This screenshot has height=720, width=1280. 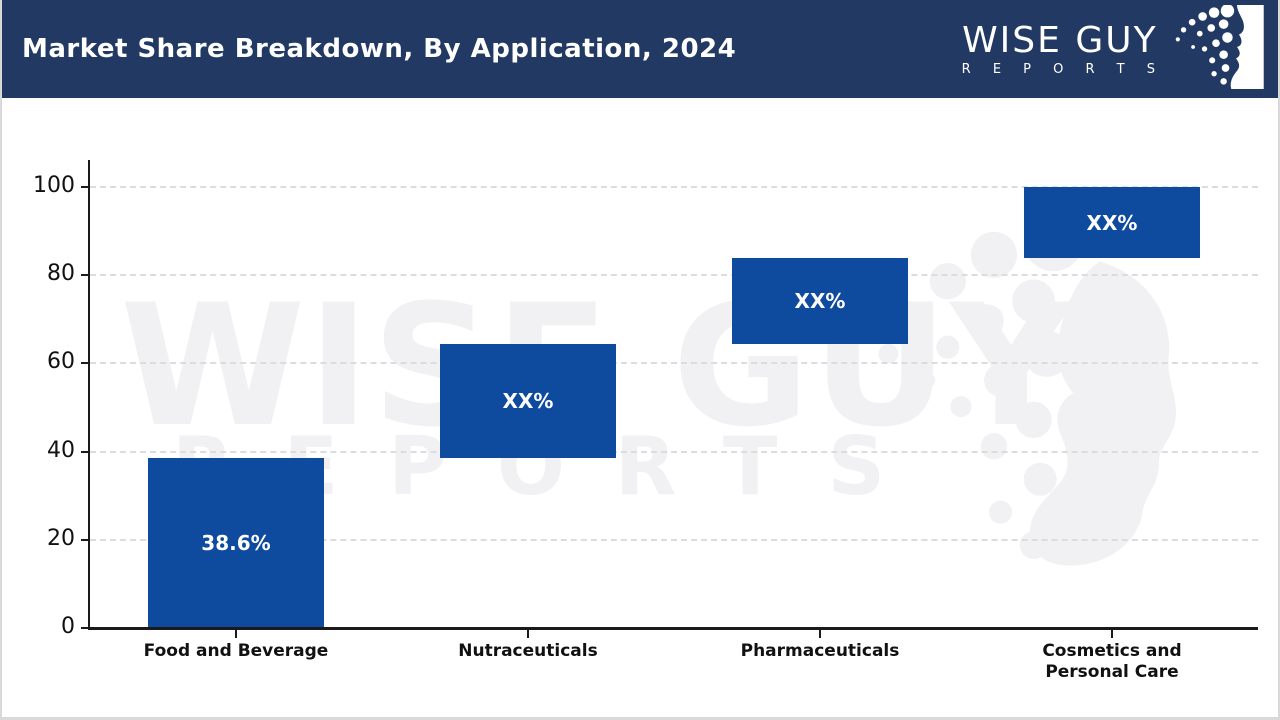 I want to click on bar-value-label: 38.6%, so click(x=236, y=542).